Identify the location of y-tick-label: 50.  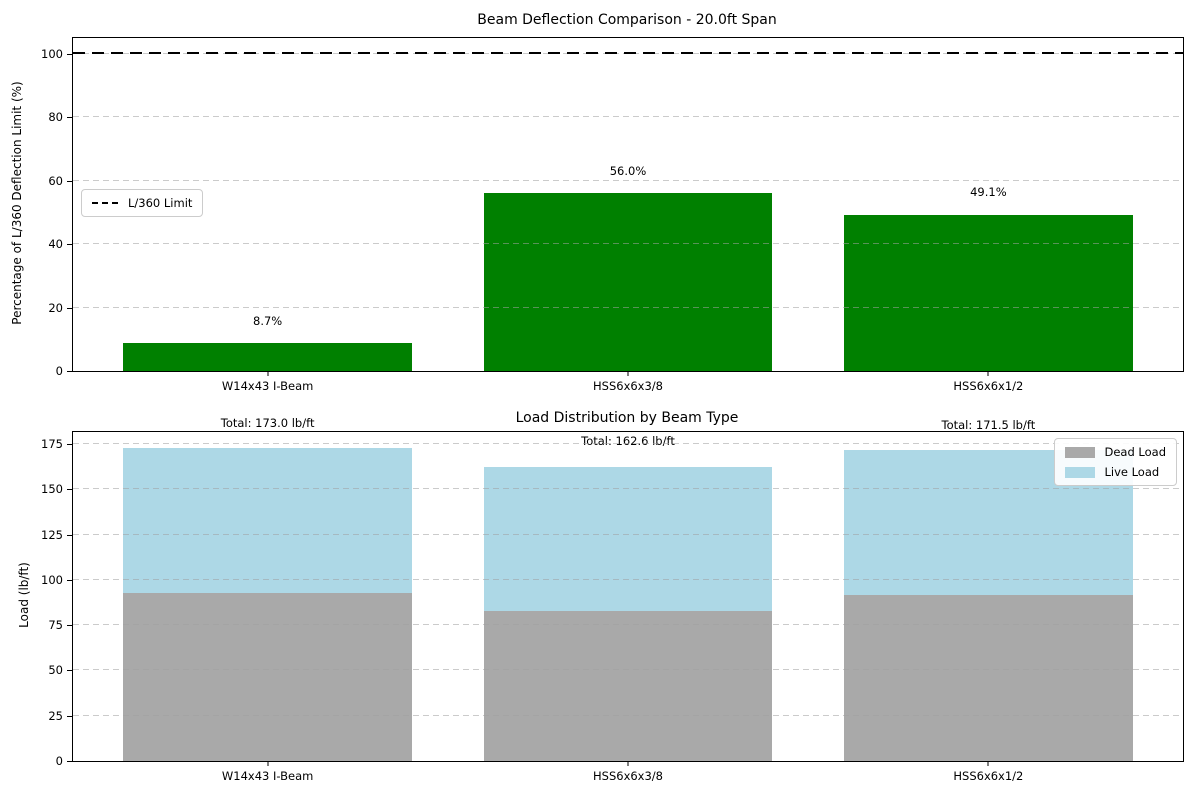
(55, 670).